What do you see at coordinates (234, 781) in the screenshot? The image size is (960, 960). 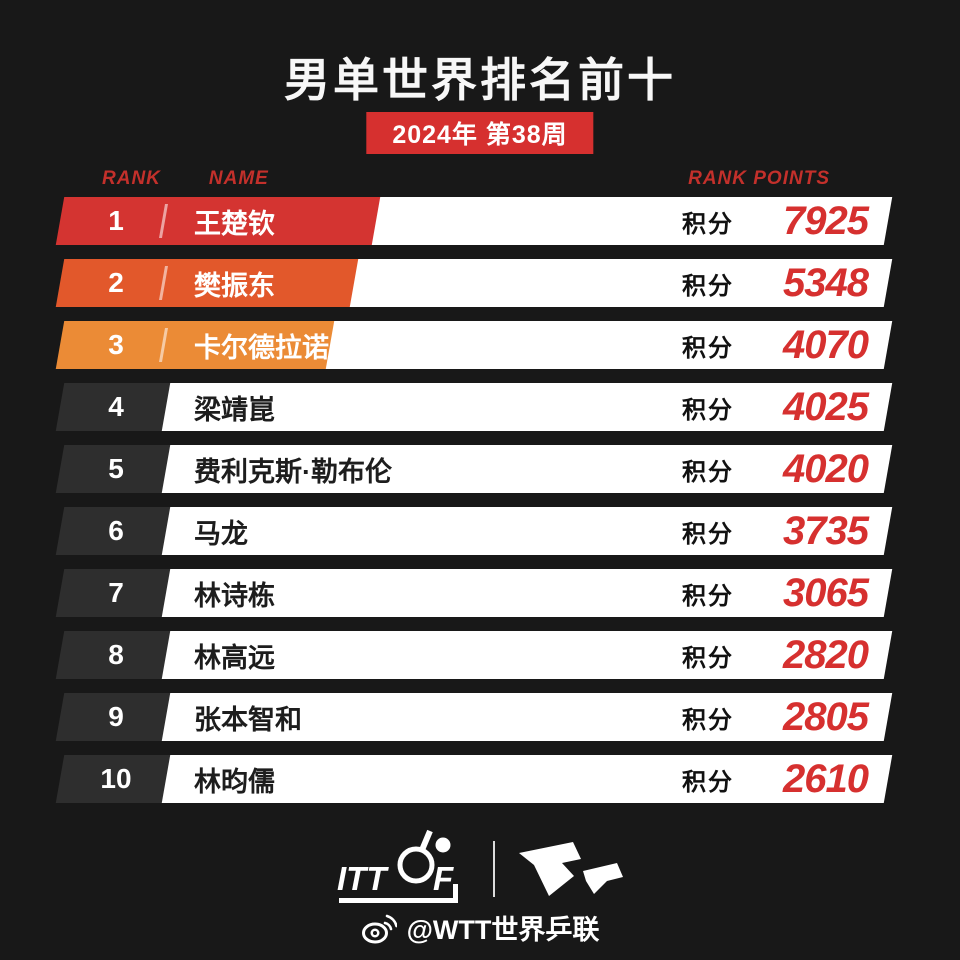 I see `player-name: 林昀儒` at bounding box center [234, 781].